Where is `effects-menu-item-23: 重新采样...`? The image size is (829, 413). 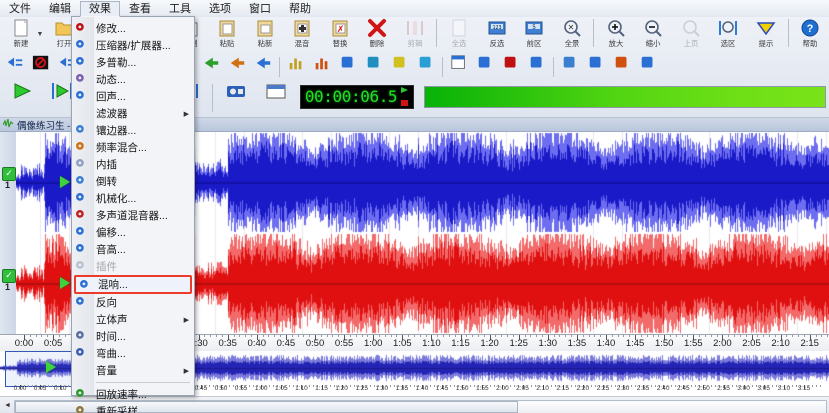 effects-menu-item-23: 重新采样... is located at coordinates (133, 408).